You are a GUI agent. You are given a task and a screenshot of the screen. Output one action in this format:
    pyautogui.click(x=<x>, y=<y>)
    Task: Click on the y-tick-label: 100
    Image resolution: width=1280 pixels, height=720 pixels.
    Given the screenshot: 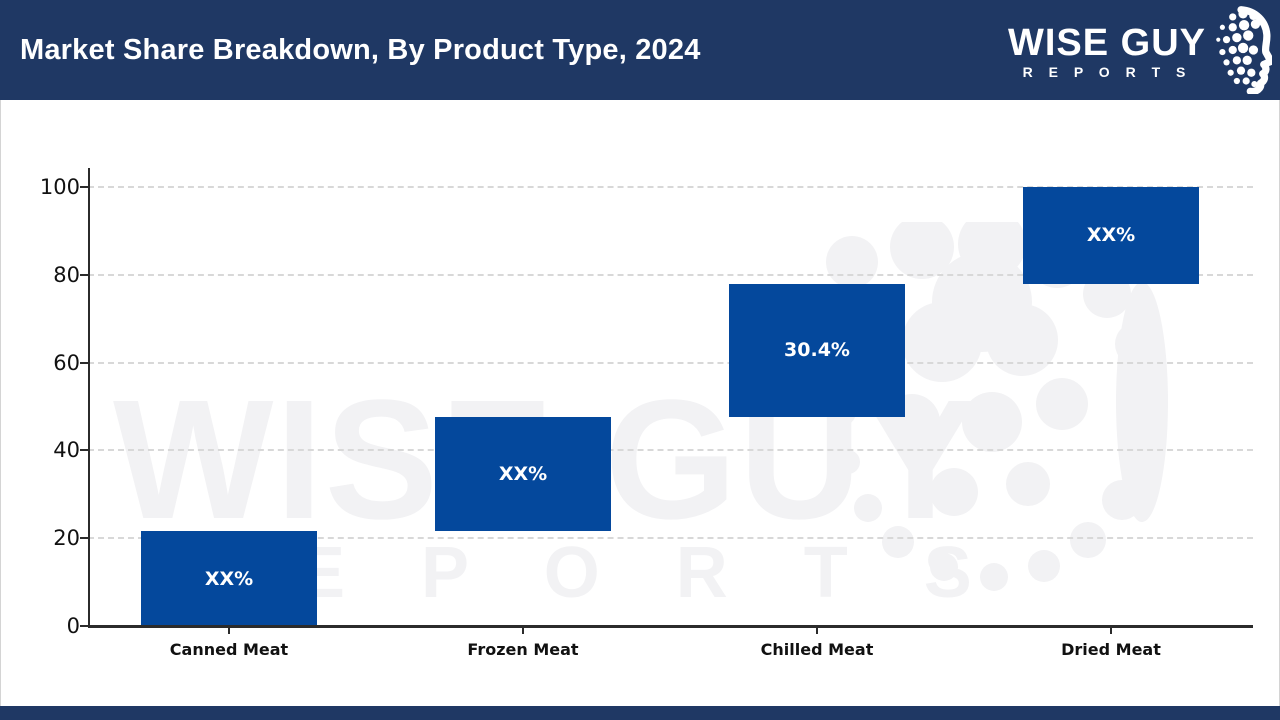 What is the action you would take?
    pyautogui.click(x=59, y=187)
    